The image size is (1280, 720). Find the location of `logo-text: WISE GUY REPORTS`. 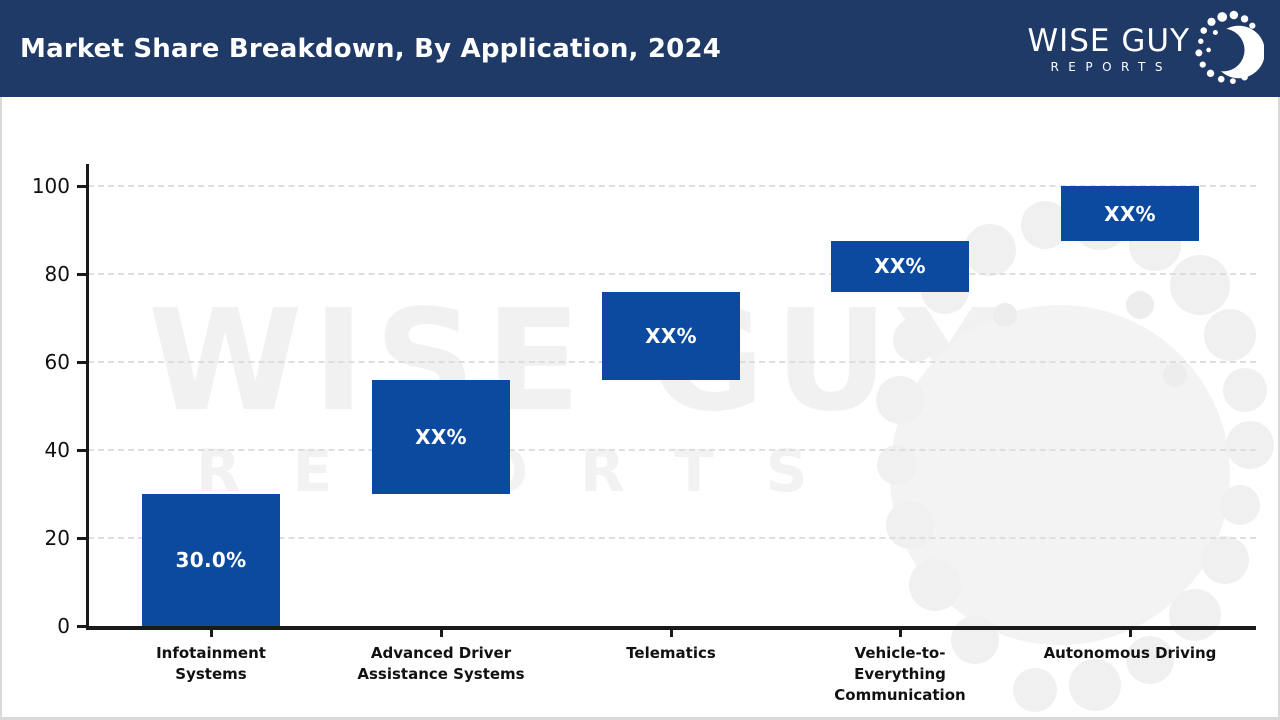

logo-text: WISE GUY REPORTS is located at coordinates (1108, 48).